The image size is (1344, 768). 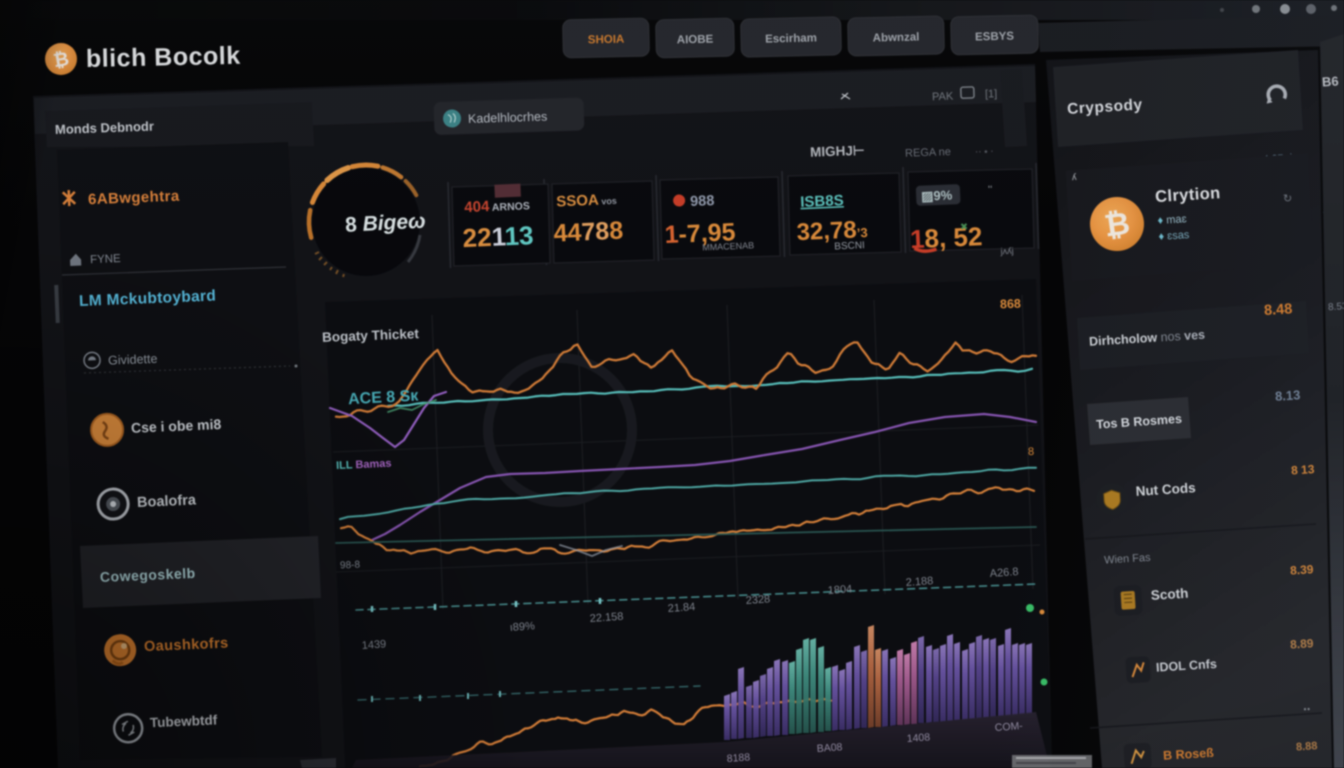 I want to click on svg-text: Escirham, so click(x=791, y=38).